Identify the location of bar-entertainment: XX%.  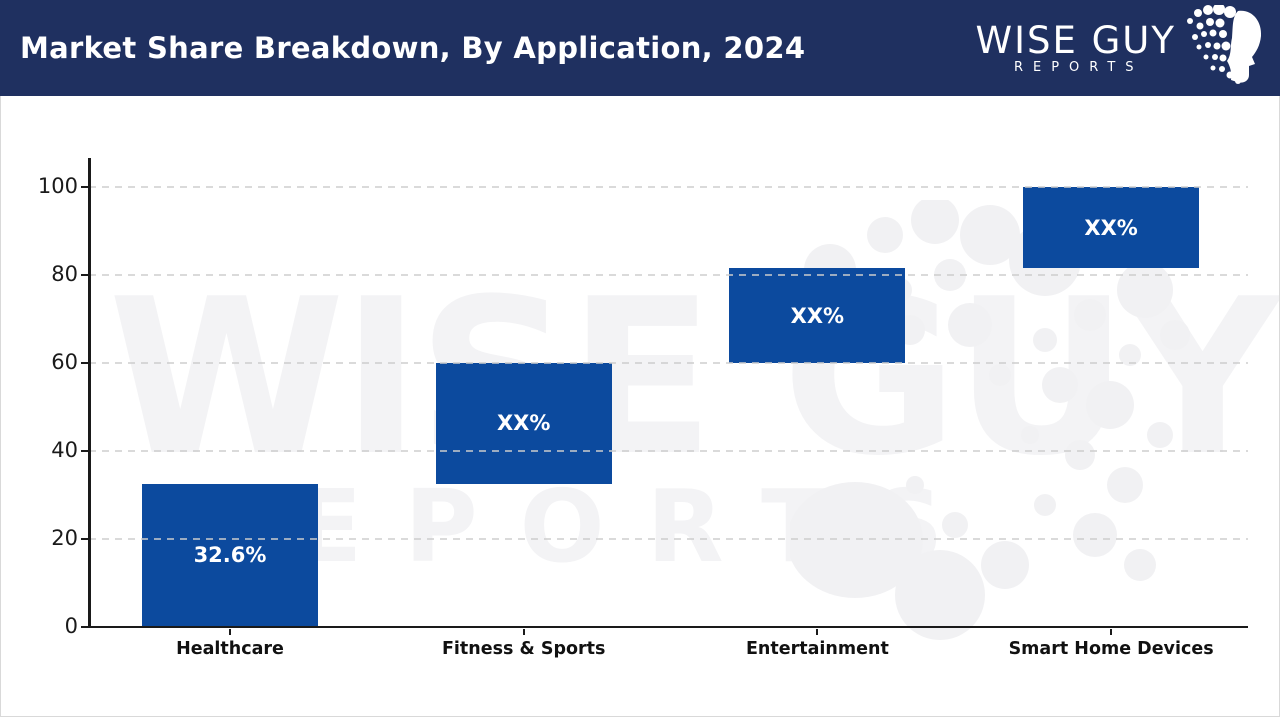
(817, 315).